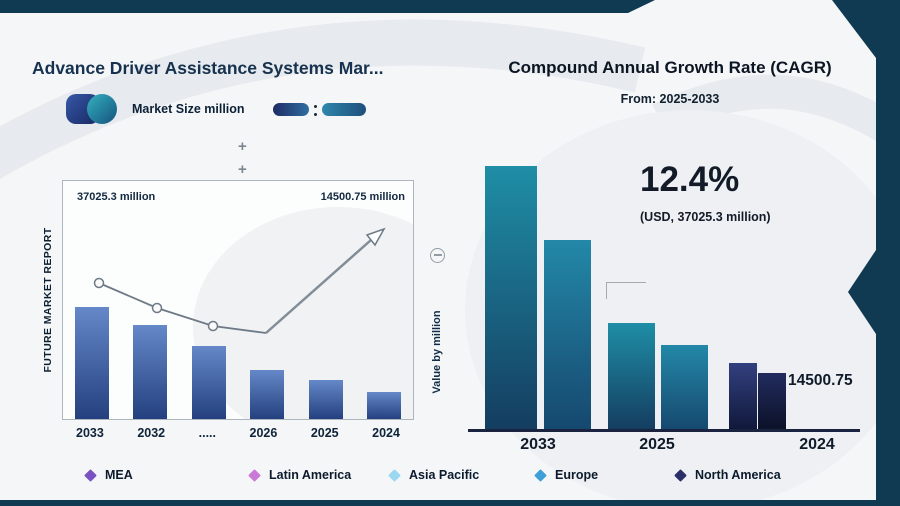 The image size is (900, 506). What do you see at coordinates (690, 179) in the screenshot?
I see `cagr-value: 12.4%` at bounding box center [690, 179].